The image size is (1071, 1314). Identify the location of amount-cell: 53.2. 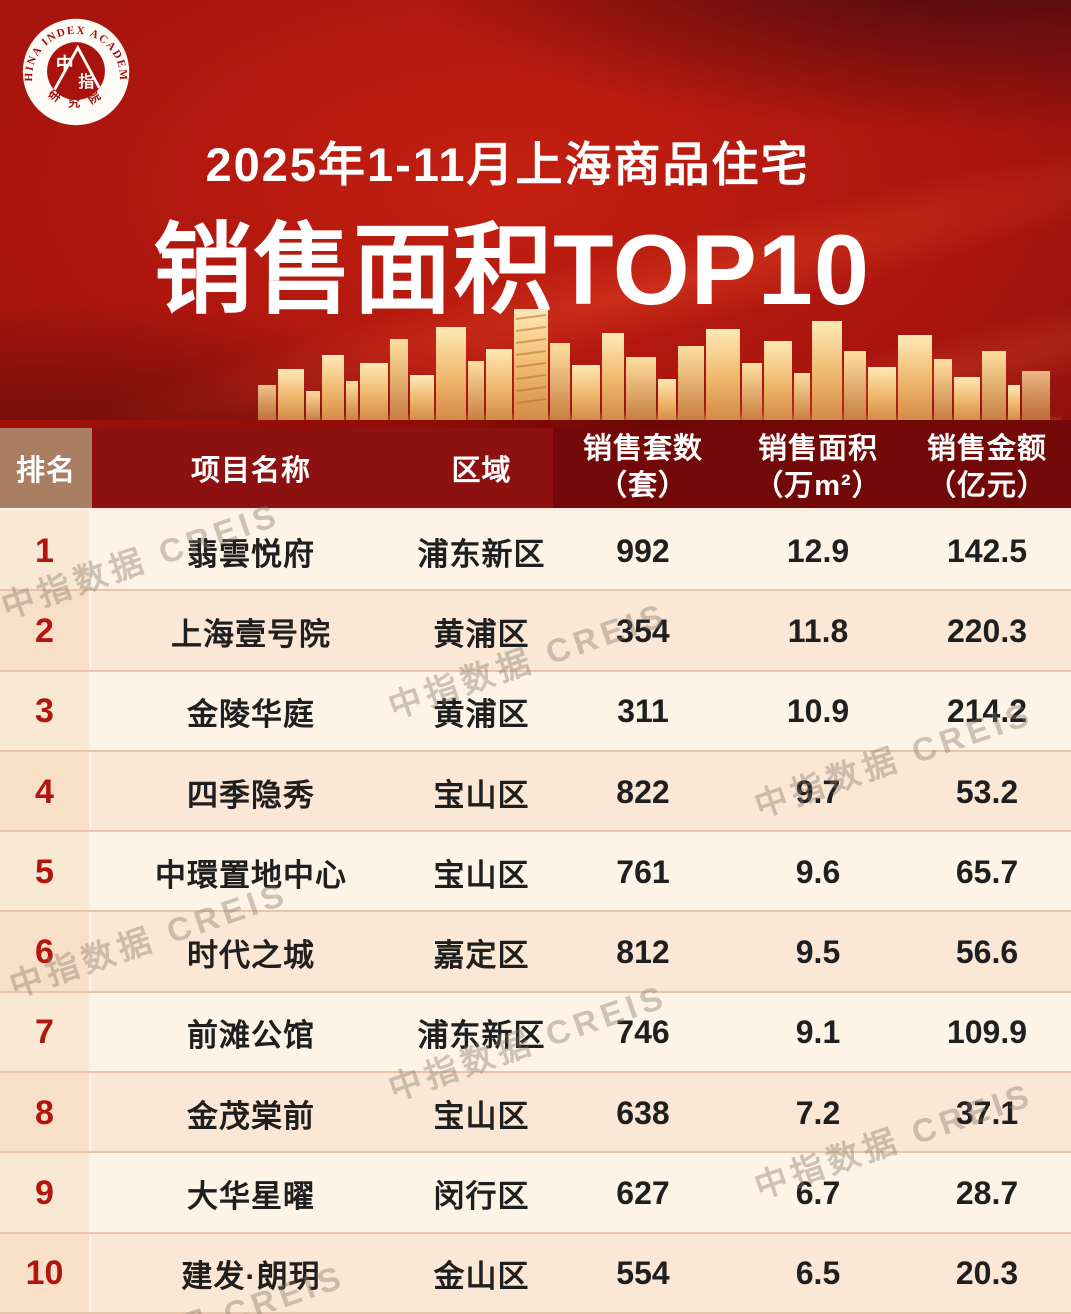
(987, 792).